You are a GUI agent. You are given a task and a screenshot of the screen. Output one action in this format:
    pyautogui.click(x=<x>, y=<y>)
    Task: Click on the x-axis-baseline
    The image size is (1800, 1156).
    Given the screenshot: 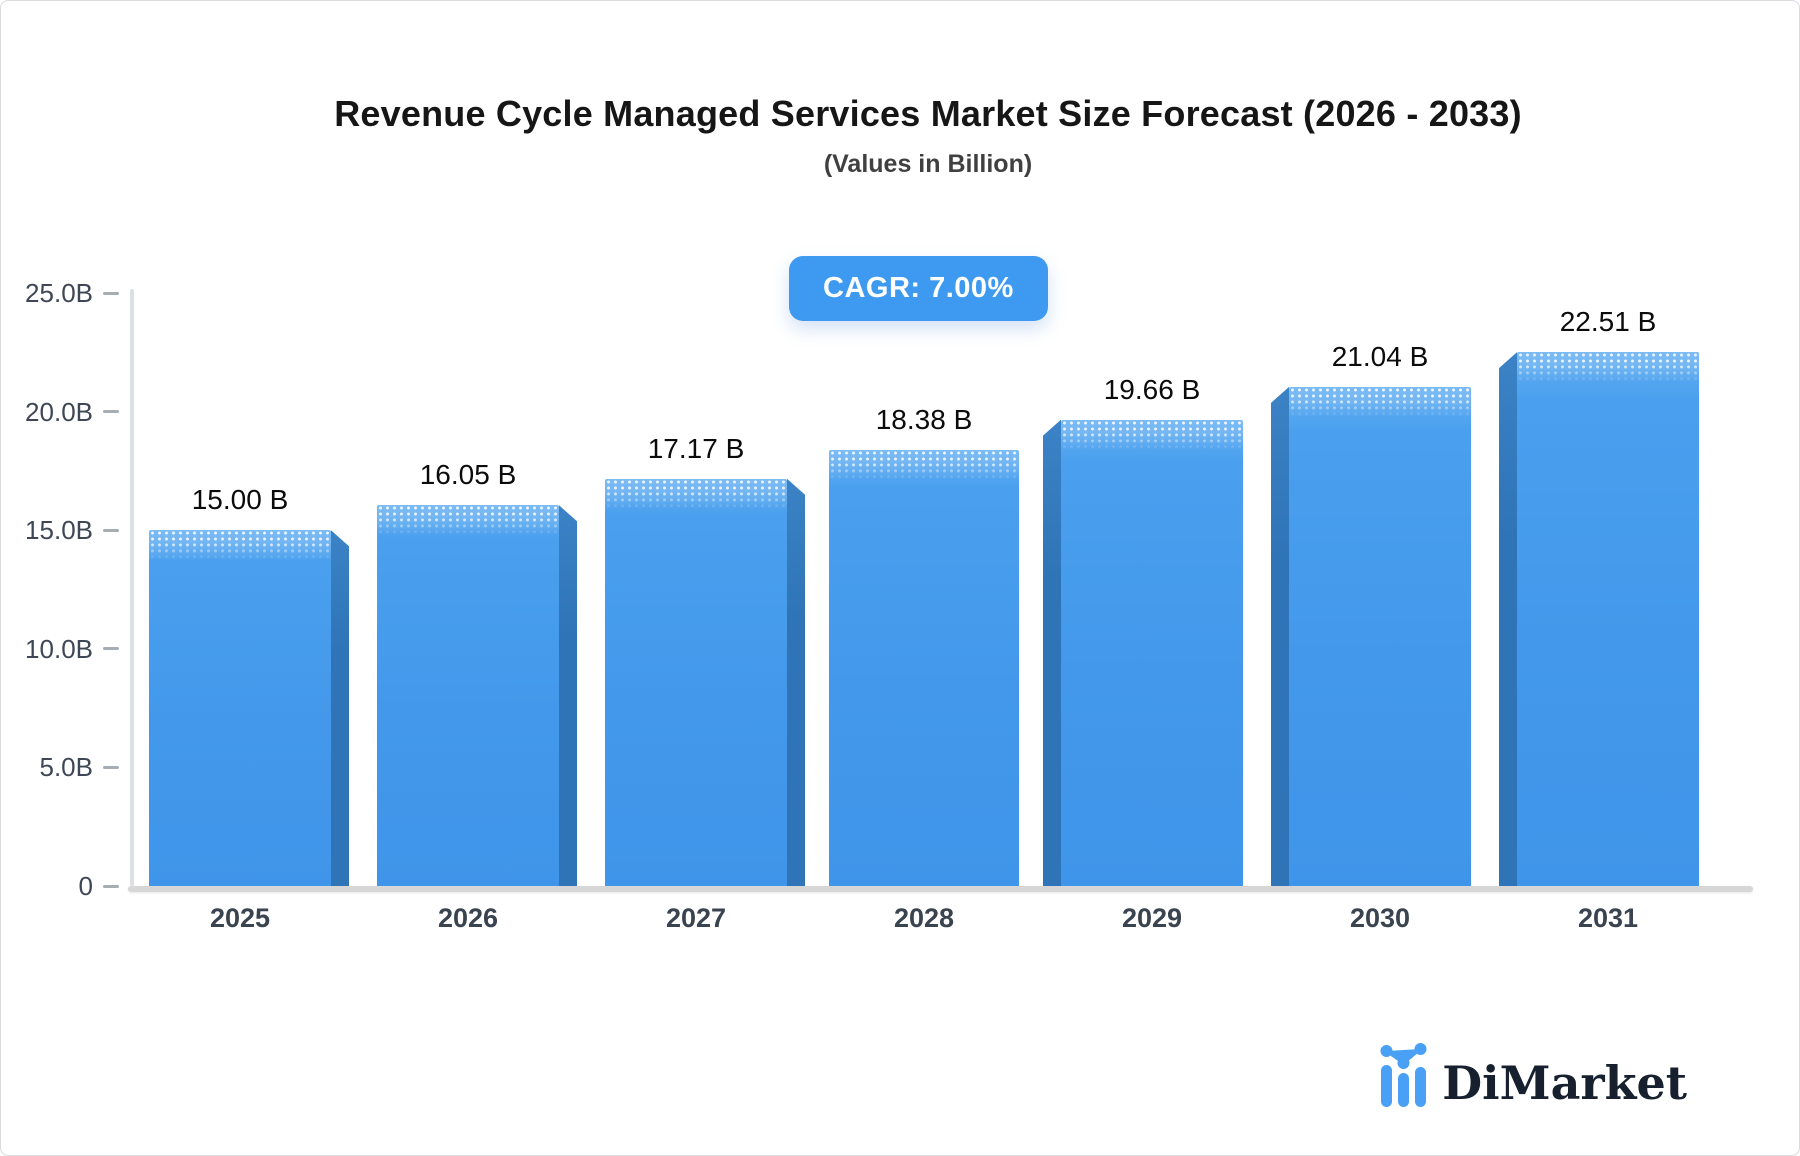 What is the action you would take?
    pyautogui.click(x=940, y=889)
    